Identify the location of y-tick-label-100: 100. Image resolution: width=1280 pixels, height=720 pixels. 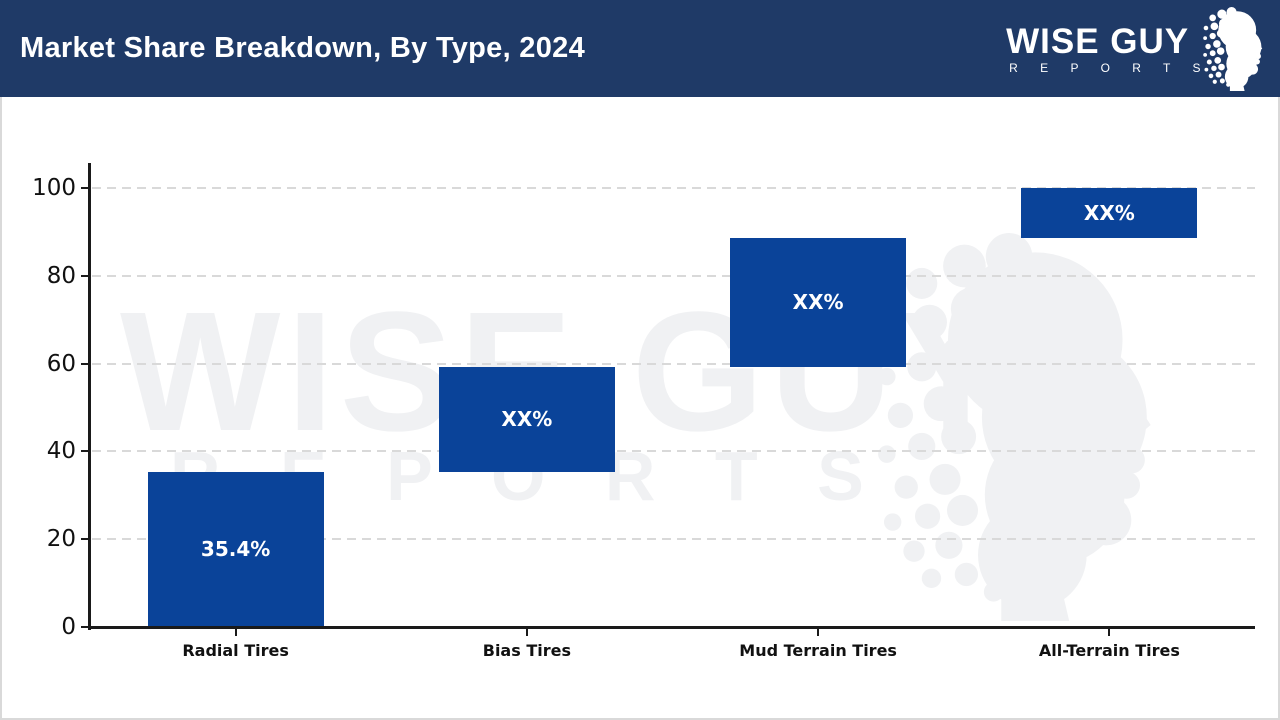
(54, 188).